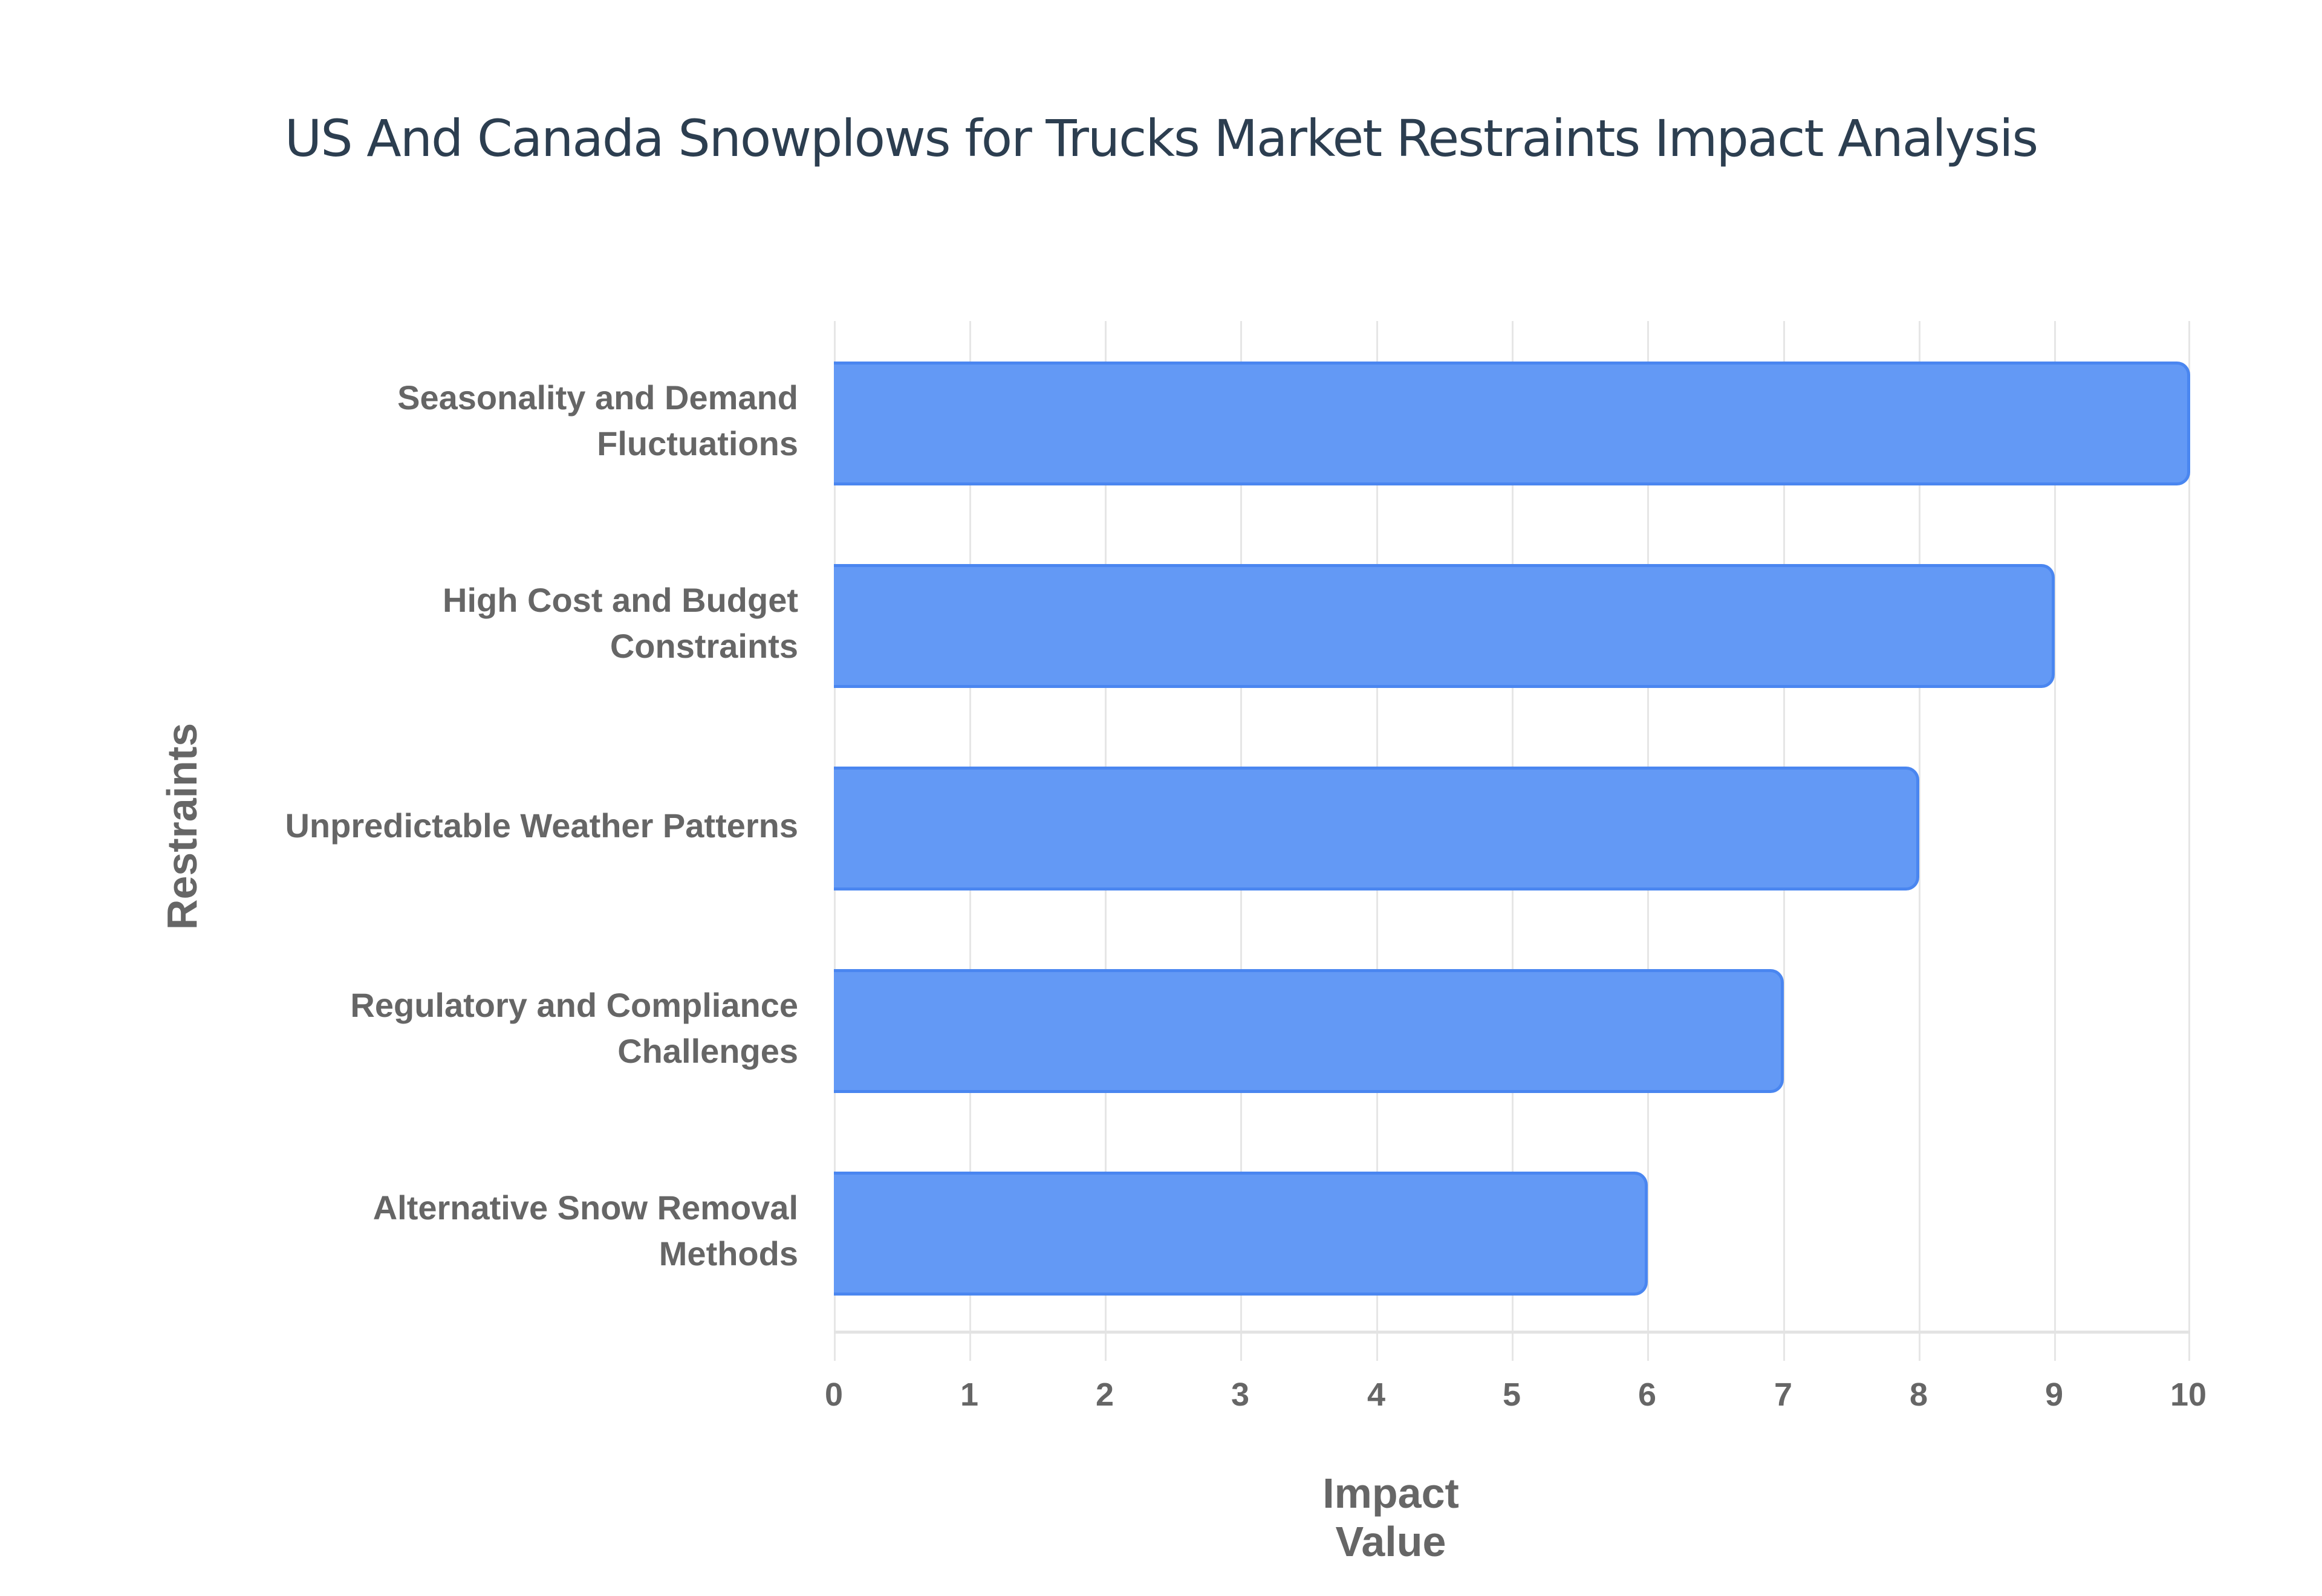 This screenshot has width=2322, height=1596. I want to click on label-line: Methods, so click(728, 1253).